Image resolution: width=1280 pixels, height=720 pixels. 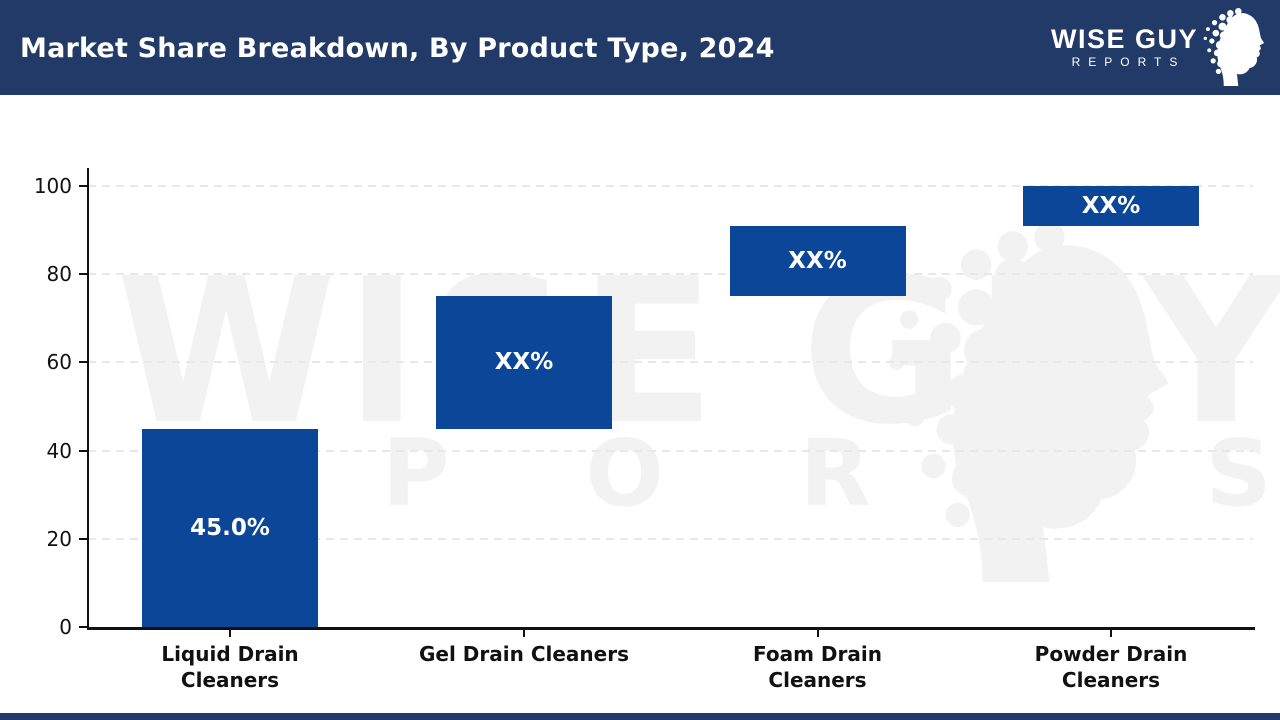 I want to click on footer-bar, so click(x=640, y=716).